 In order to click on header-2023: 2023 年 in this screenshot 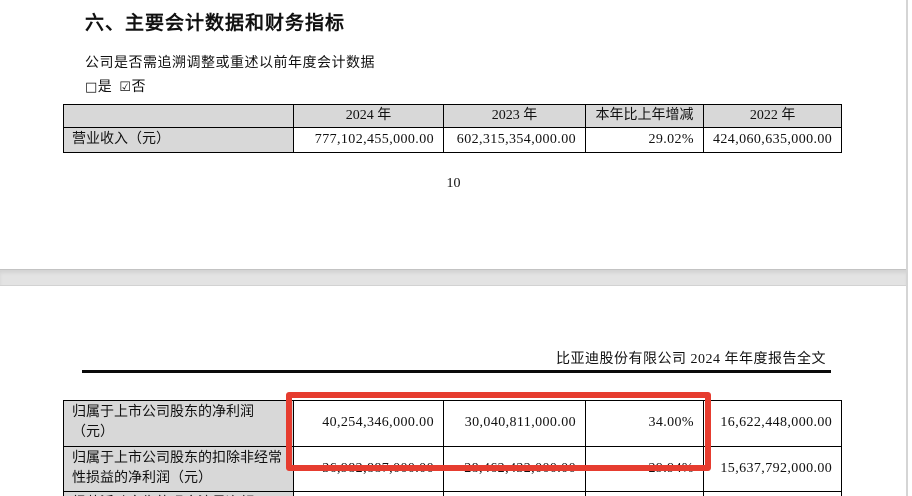, I will do `click(514, 116)`.